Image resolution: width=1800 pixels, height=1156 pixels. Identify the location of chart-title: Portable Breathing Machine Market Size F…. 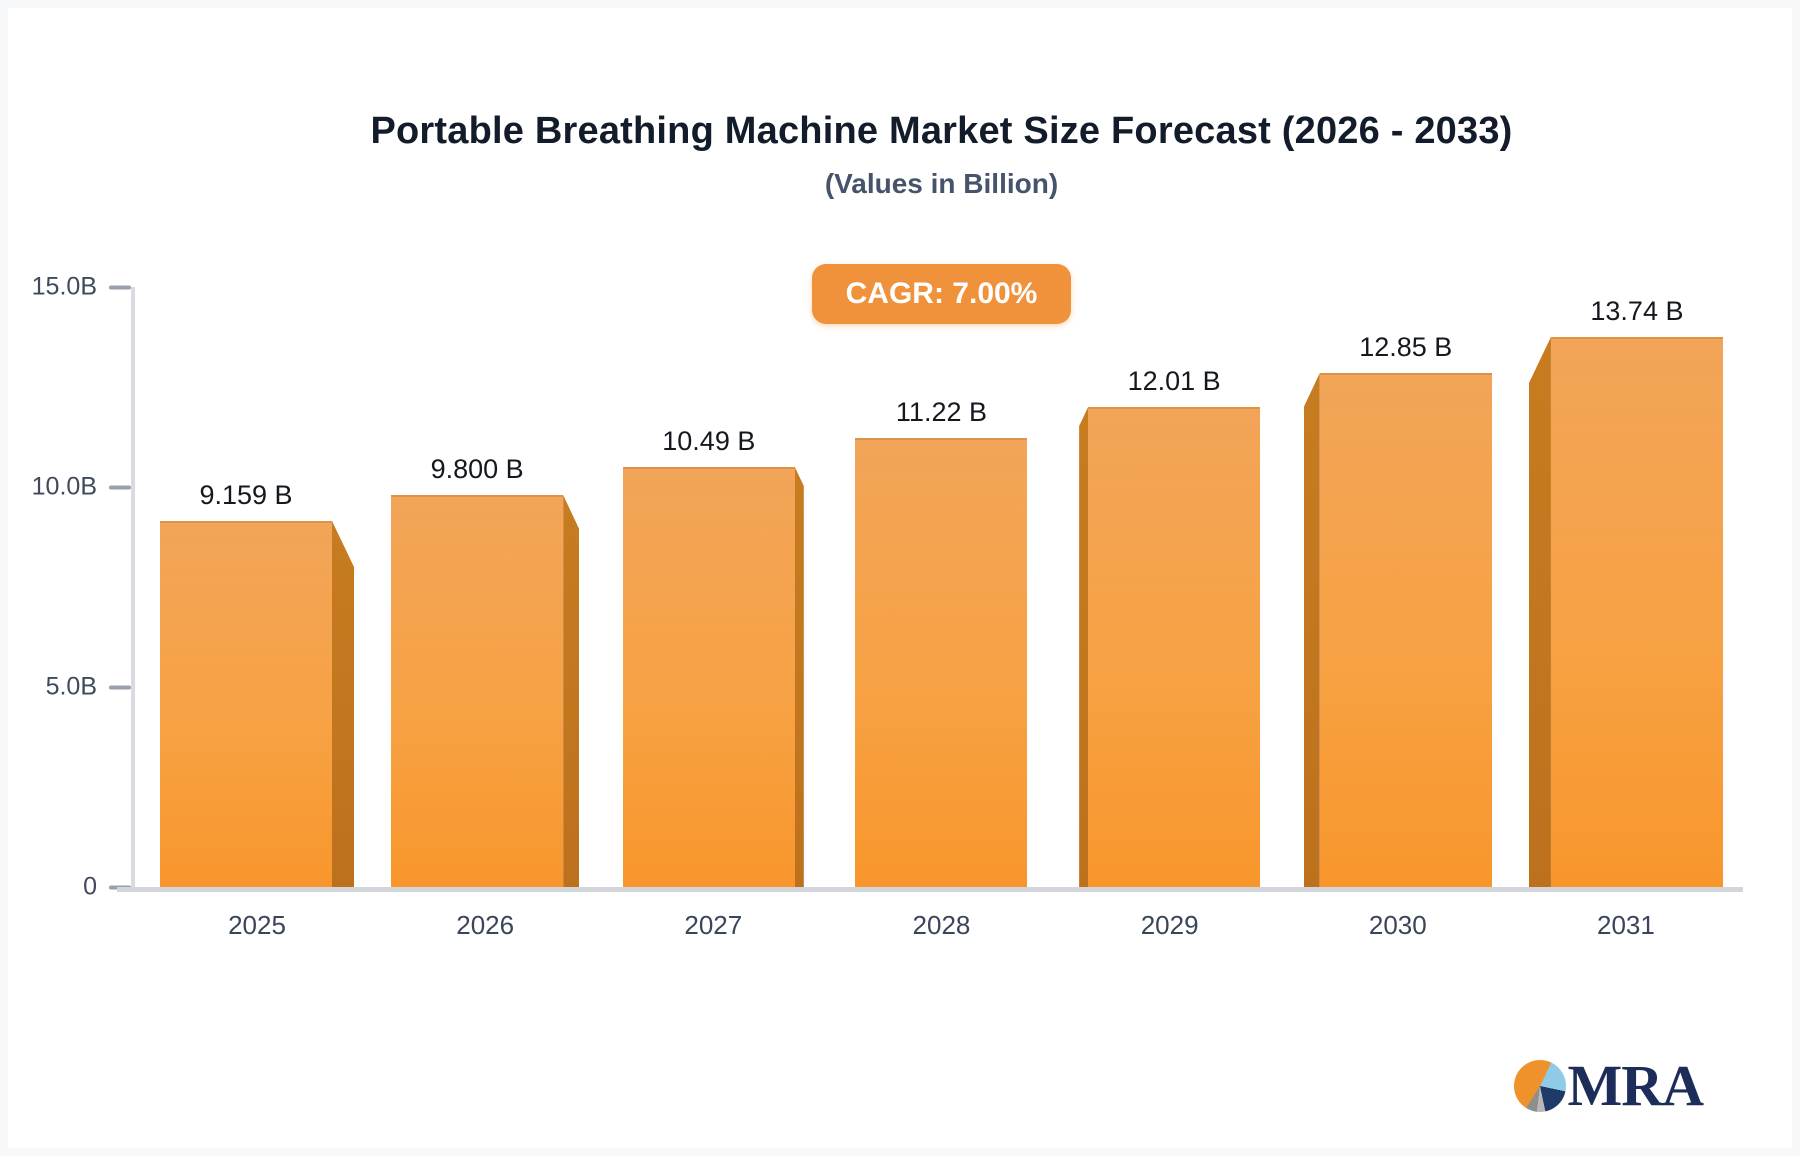
(941, 131).